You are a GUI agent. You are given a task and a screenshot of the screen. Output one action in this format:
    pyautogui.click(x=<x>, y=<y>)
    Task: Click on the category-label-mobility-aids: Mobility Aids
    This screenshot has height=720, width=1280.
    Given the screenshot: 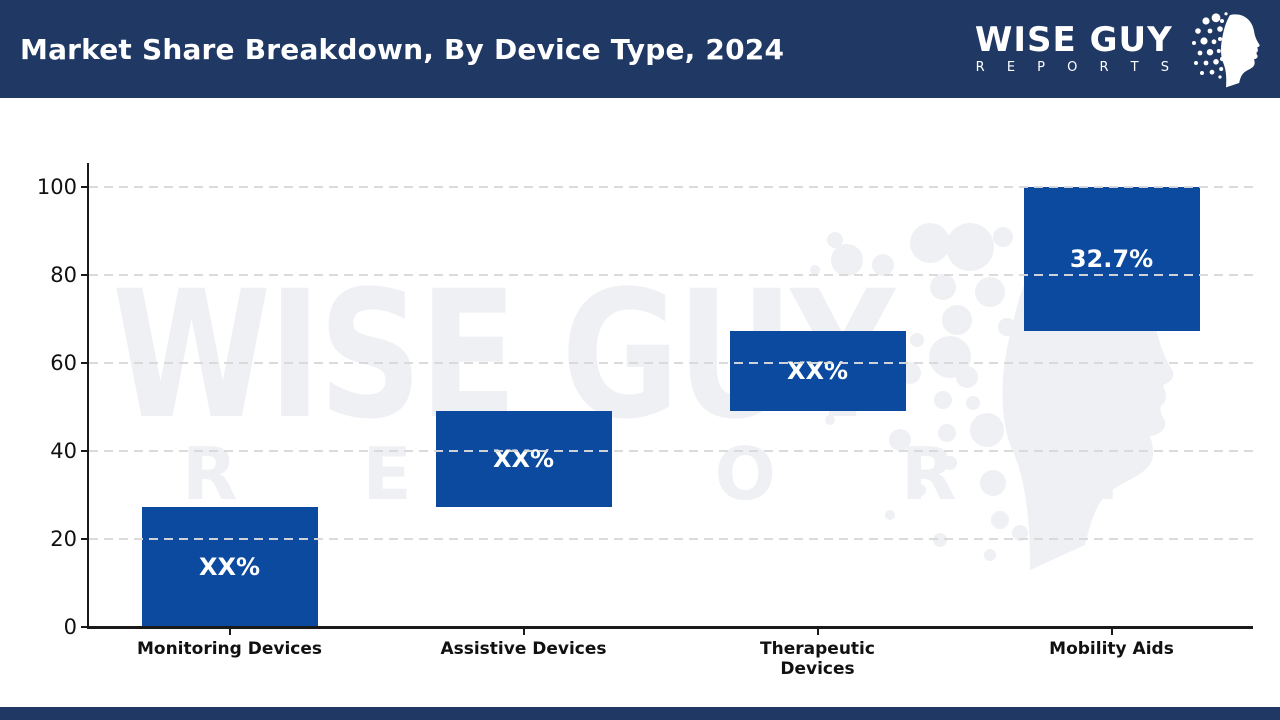 What is the action you would take?
    pyautogui.click(x=1111, y=649)
    